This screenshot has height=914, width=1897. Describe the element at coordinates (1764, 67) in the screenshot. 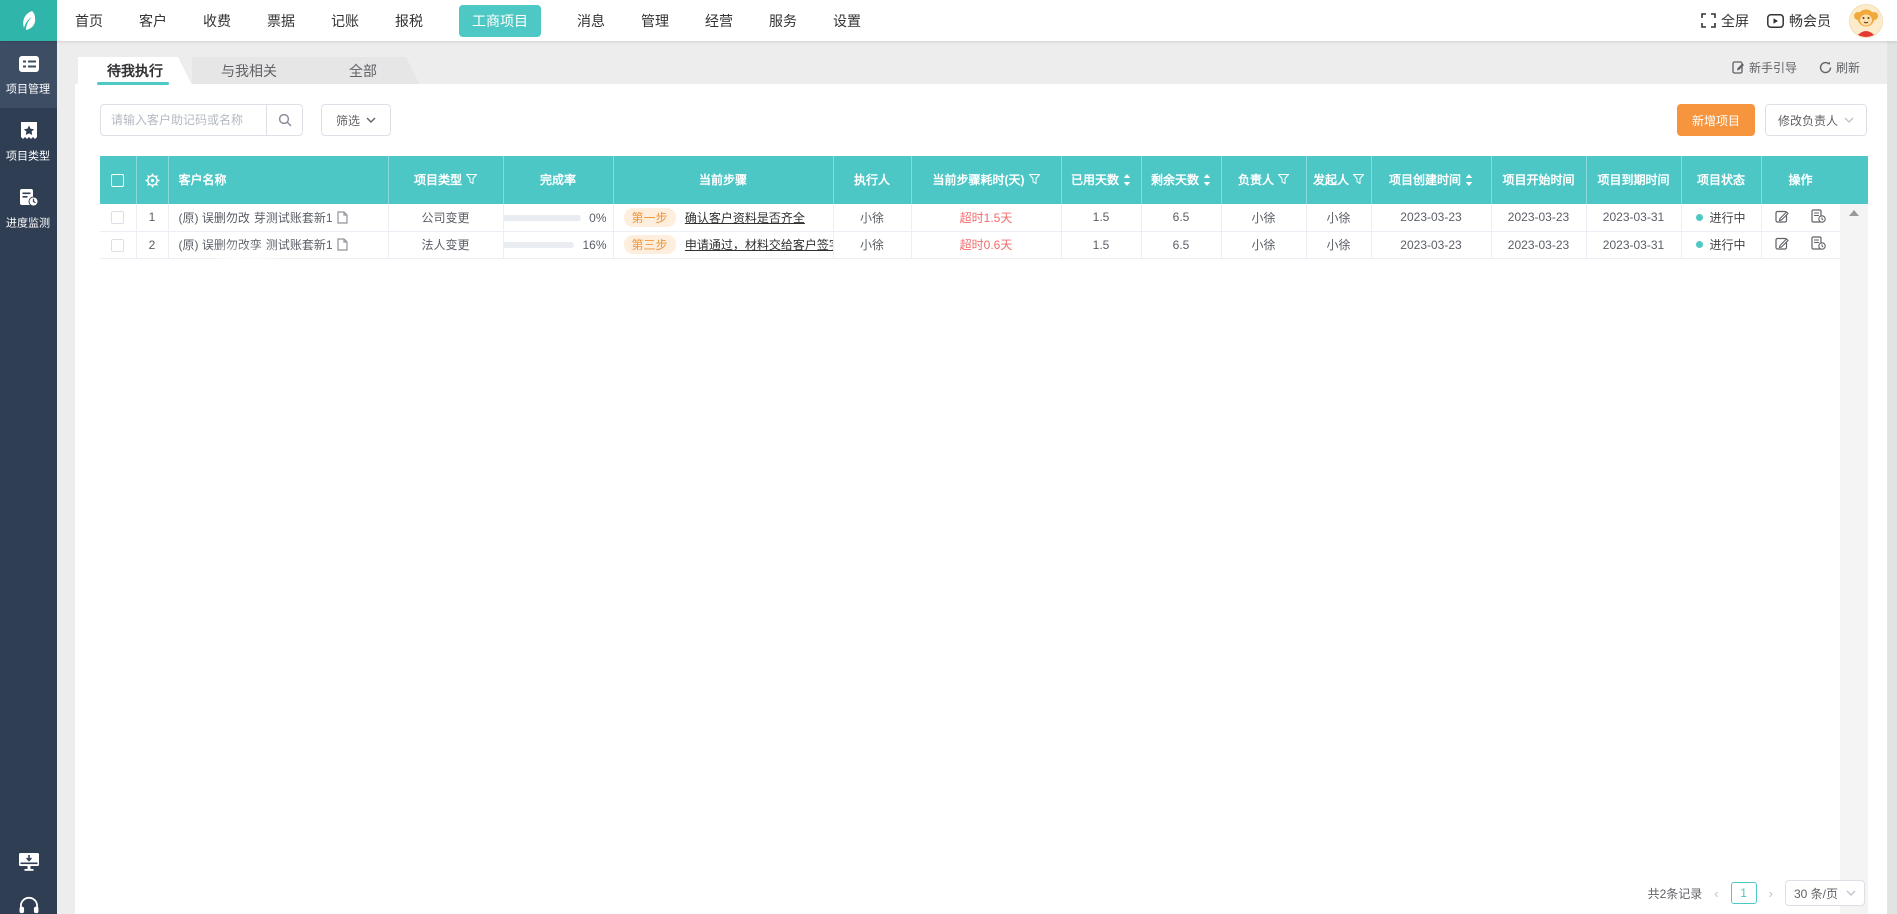

I see `guide-button: 新手引导` at that location.